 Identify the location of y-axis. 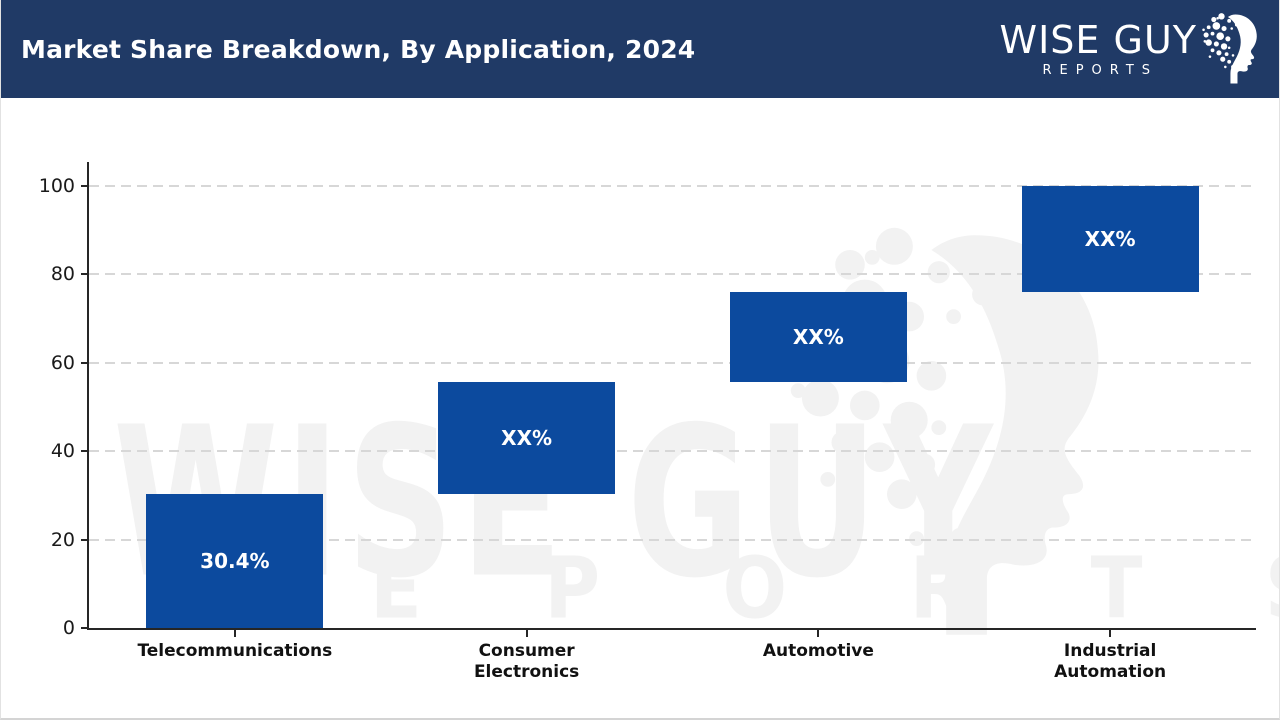
(88, 396).